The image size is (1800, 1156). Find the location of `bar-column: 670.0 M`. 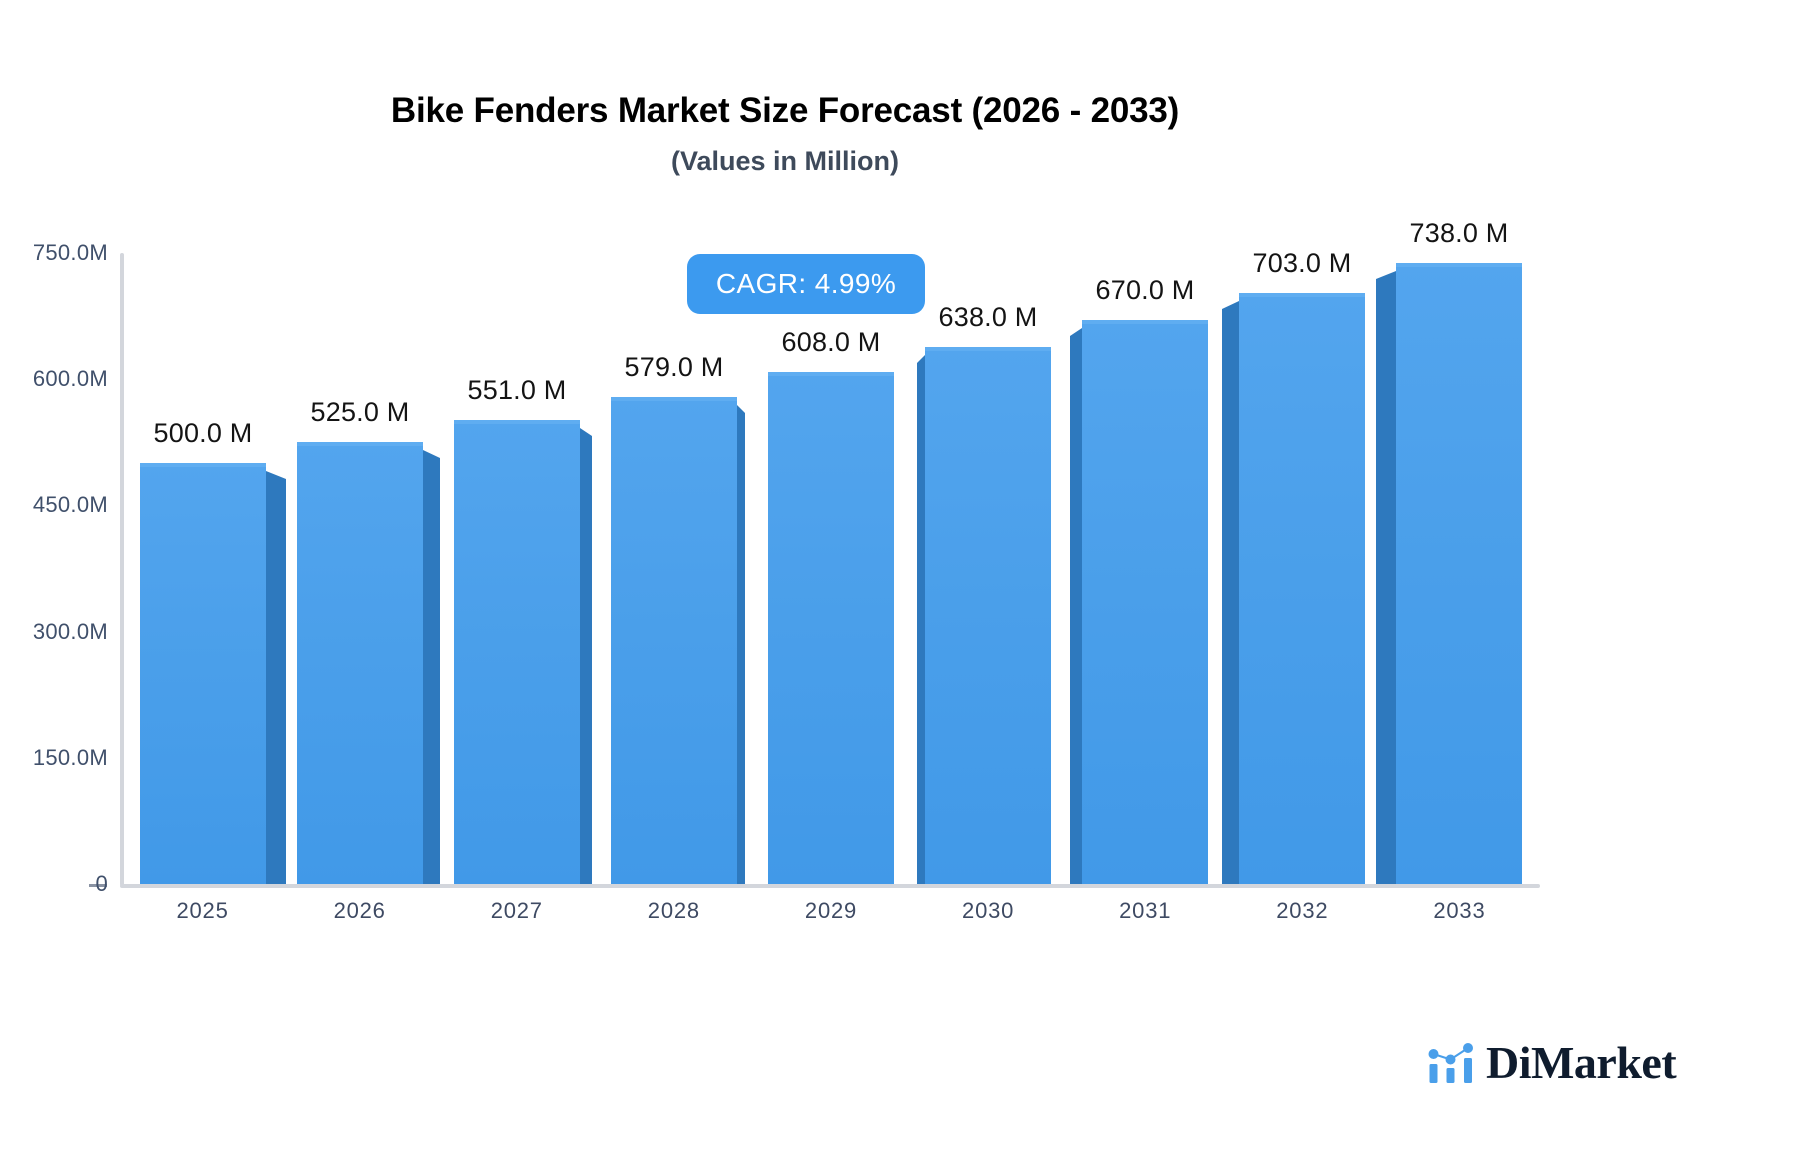

bar-column: 670.0 M is located at coordinates (1139, 442).